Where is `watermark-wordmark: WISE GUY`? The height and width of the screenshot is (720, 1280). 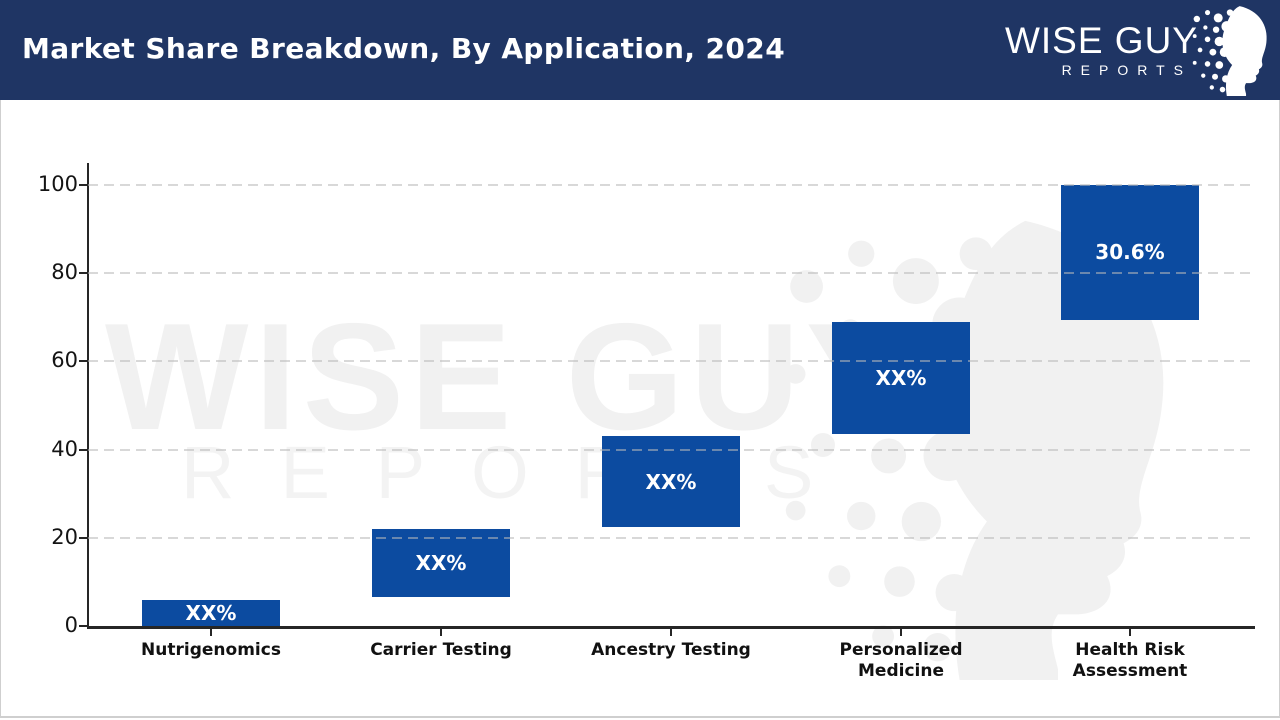
watermark-wordmark: WISE GUY is located at coordinates (509, 377).